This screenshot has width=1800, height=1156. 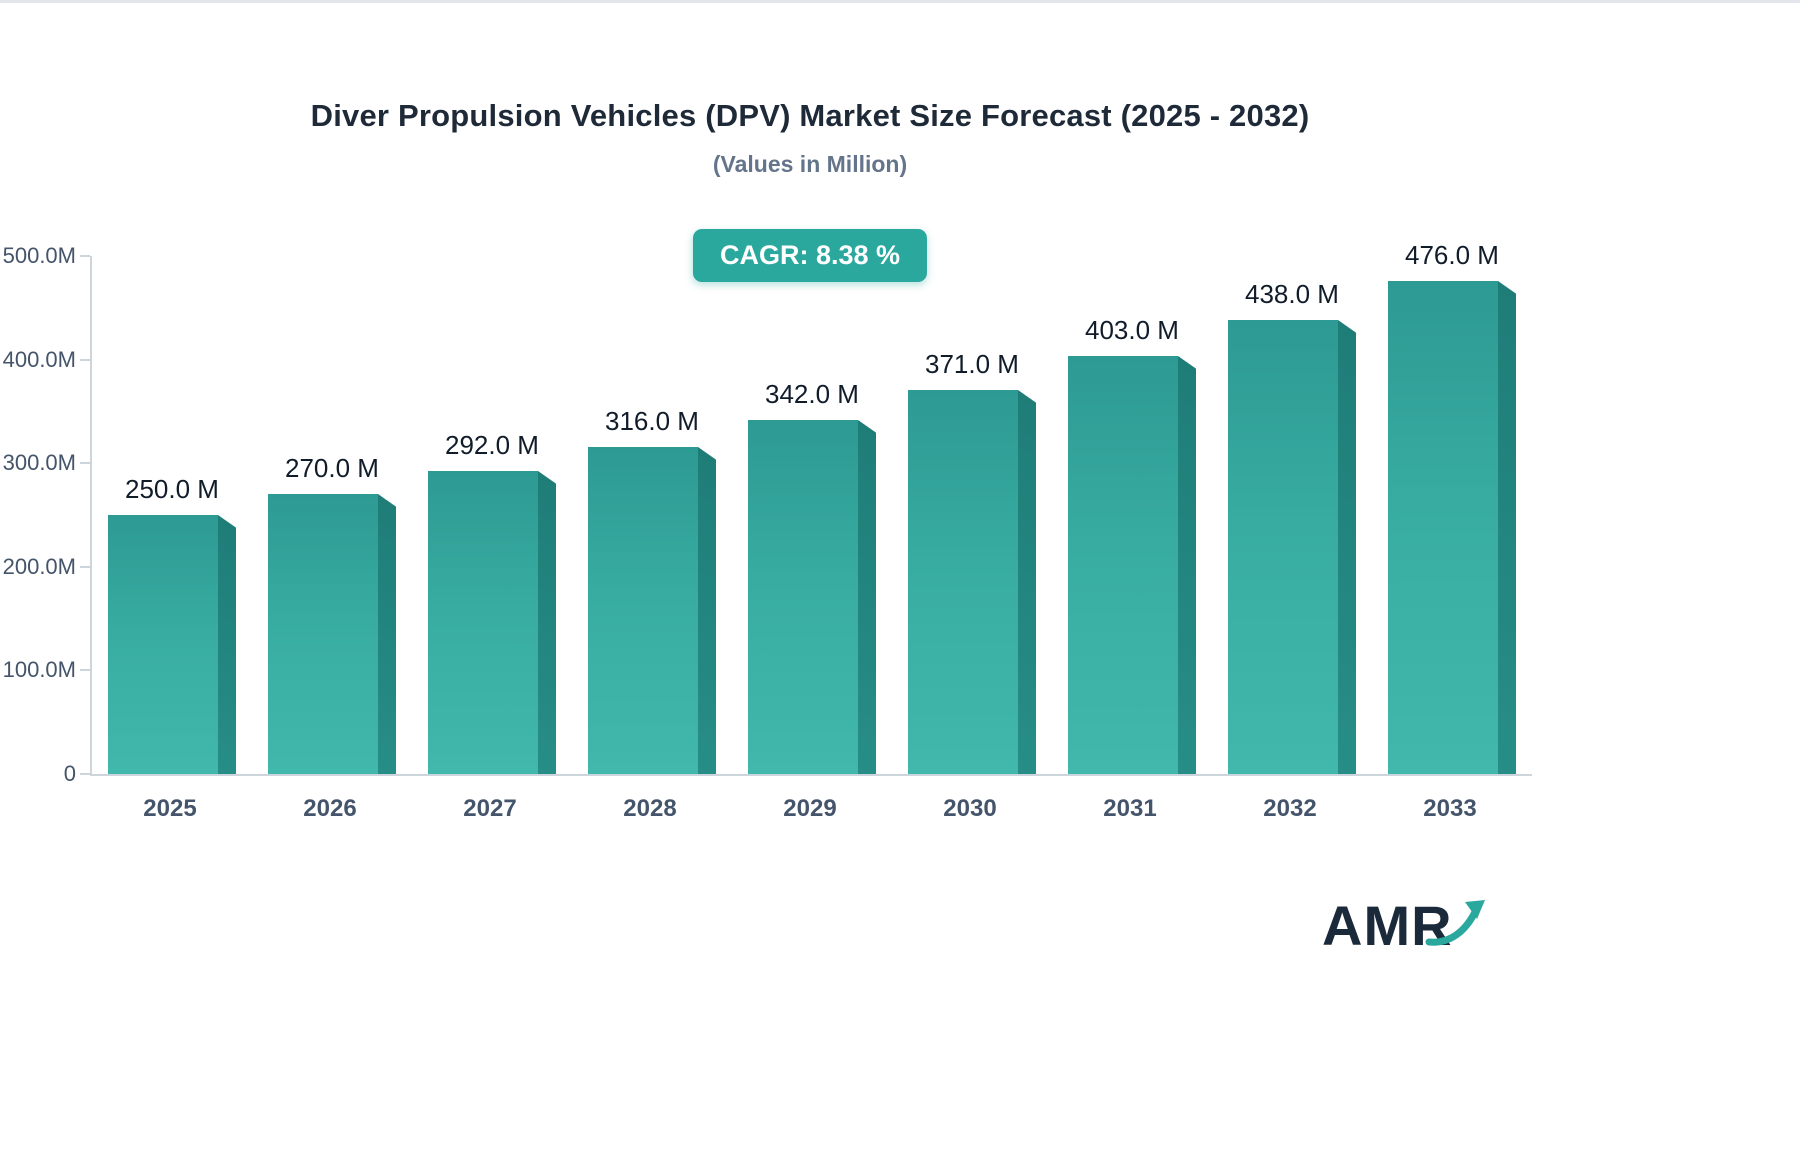 I want to click on x-axis-labels: 2025 2026 2027 2028 2029 2030 2031 2032 2033, so click(x=810, y=809).